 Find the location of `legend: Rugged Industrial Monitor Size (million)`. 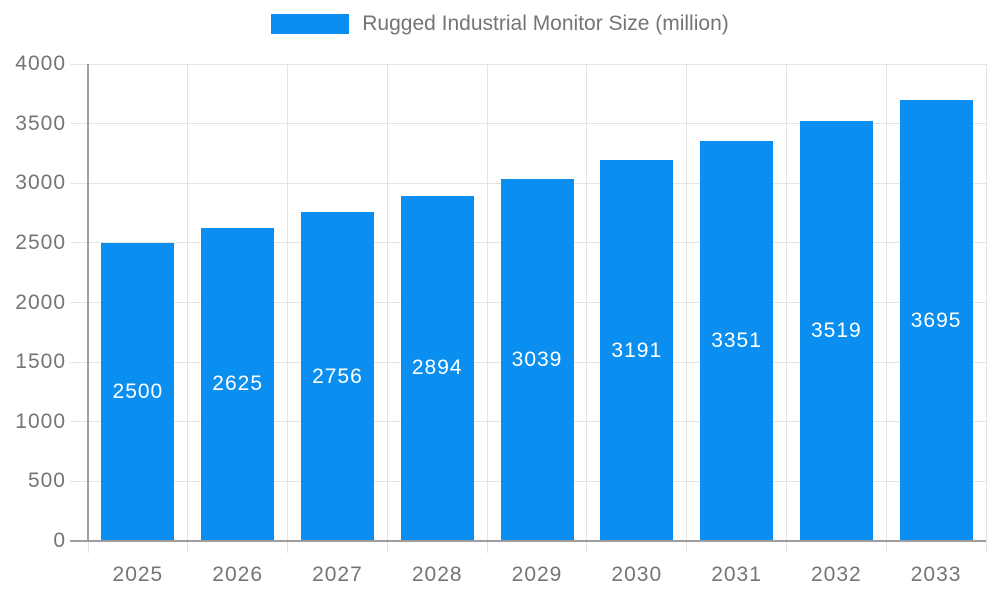

legend: Rugged Industrial Monitor Size (million) is located at coordinates (500, 24).